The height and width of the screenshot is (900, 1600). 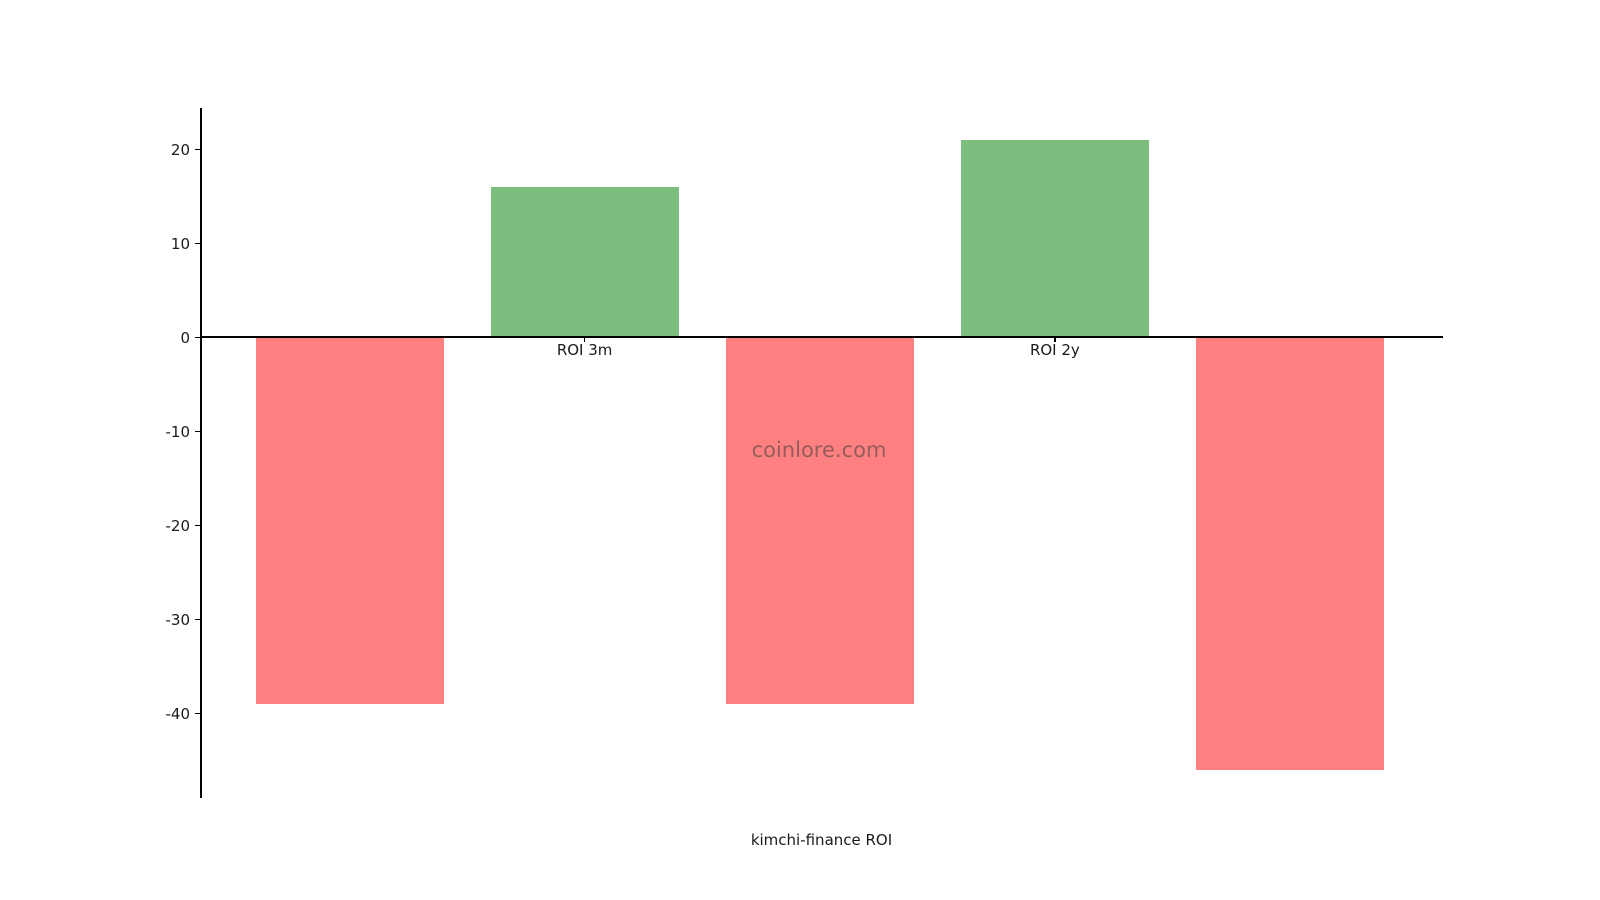 I want to click on bar-roi-2y, so click(x=1054, y=239).